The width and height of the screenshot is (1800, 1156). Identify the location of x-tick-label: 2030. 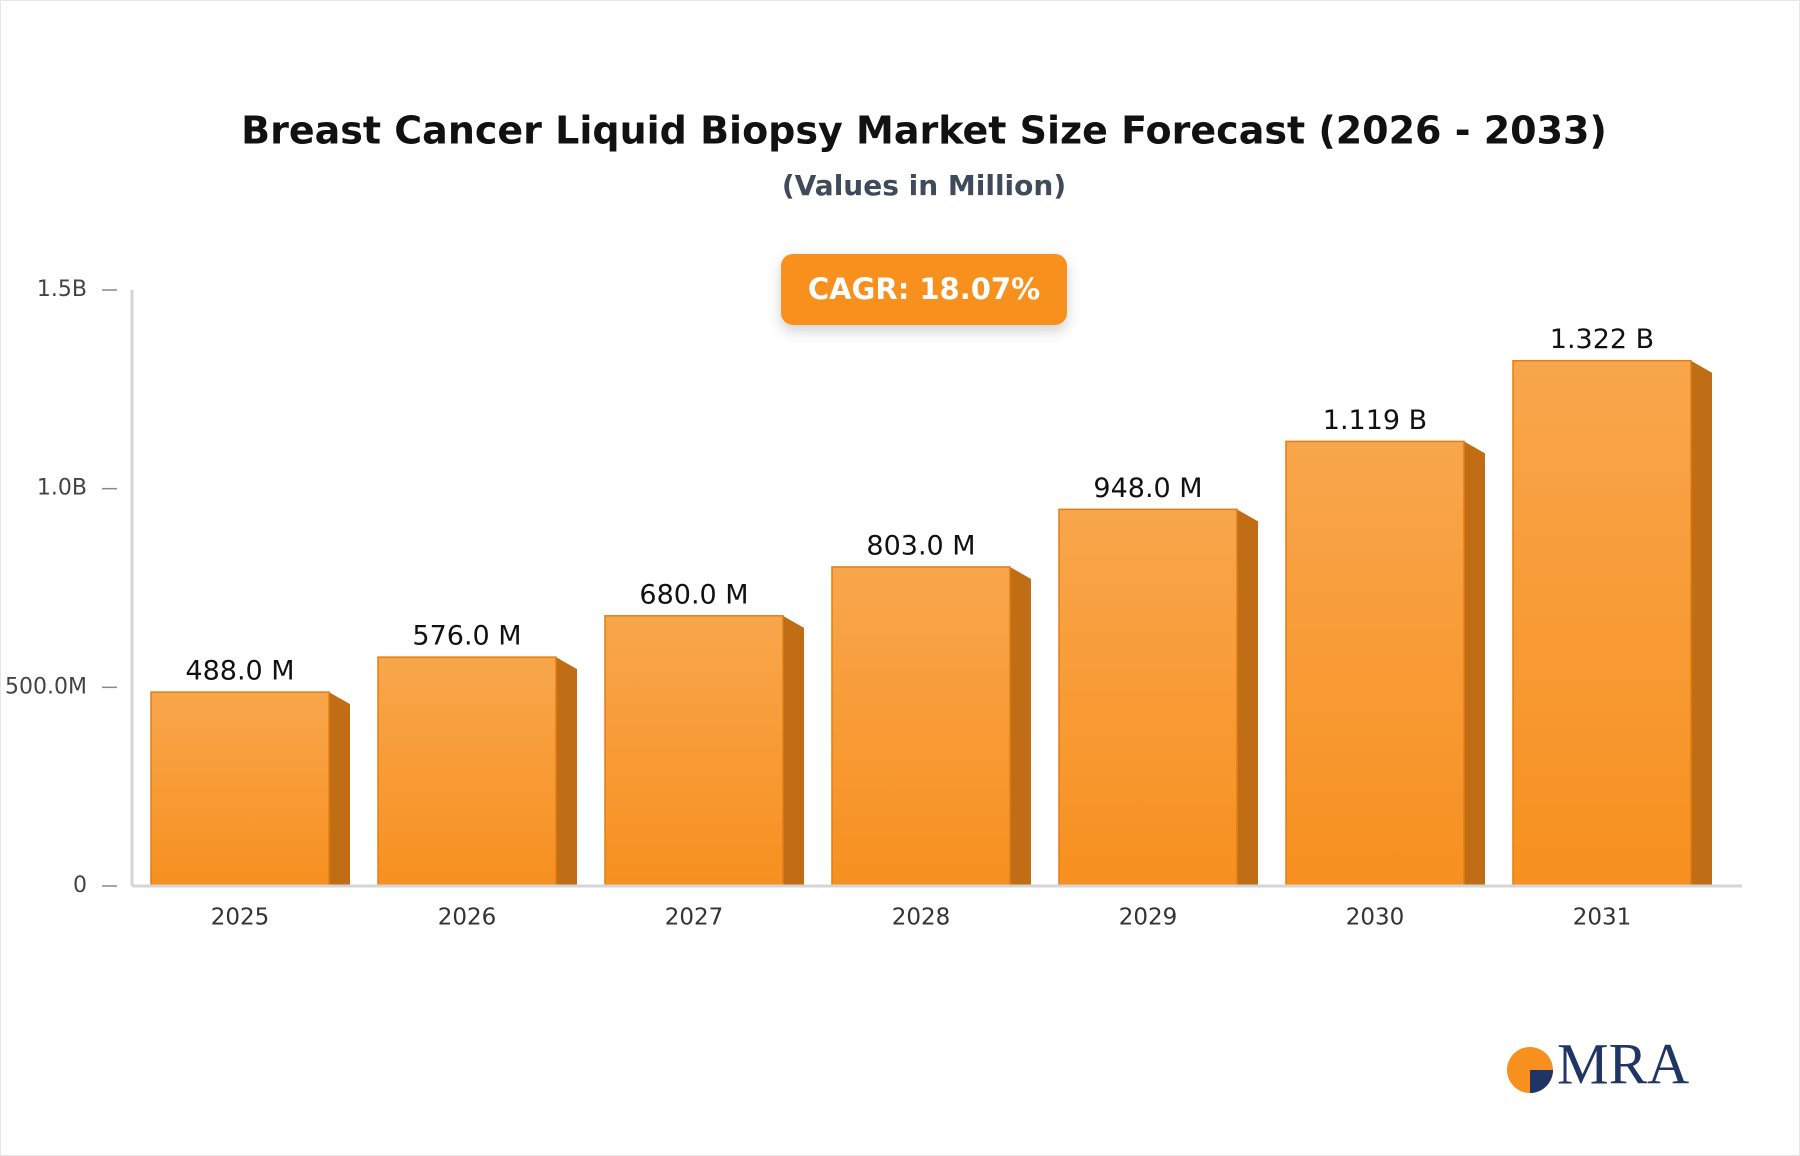
(1375, 918).